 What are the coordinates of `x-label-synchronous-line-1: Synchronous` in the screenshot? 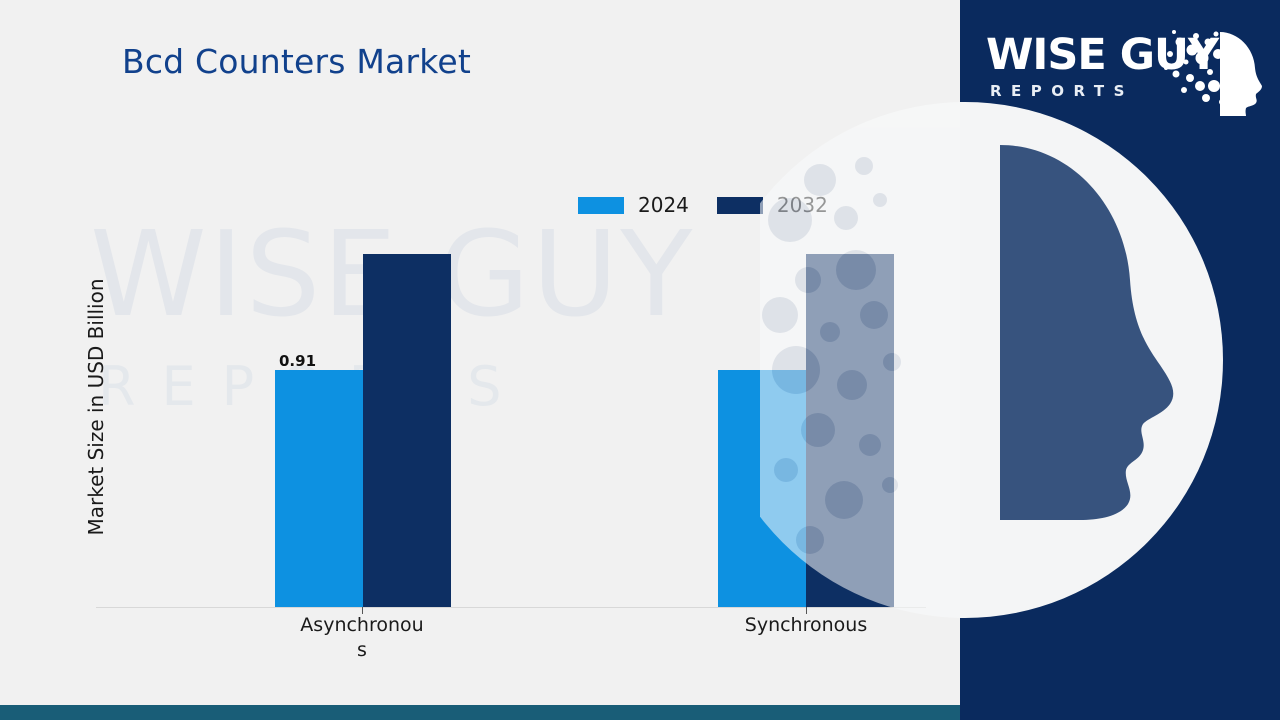 It's located at (806, 625).